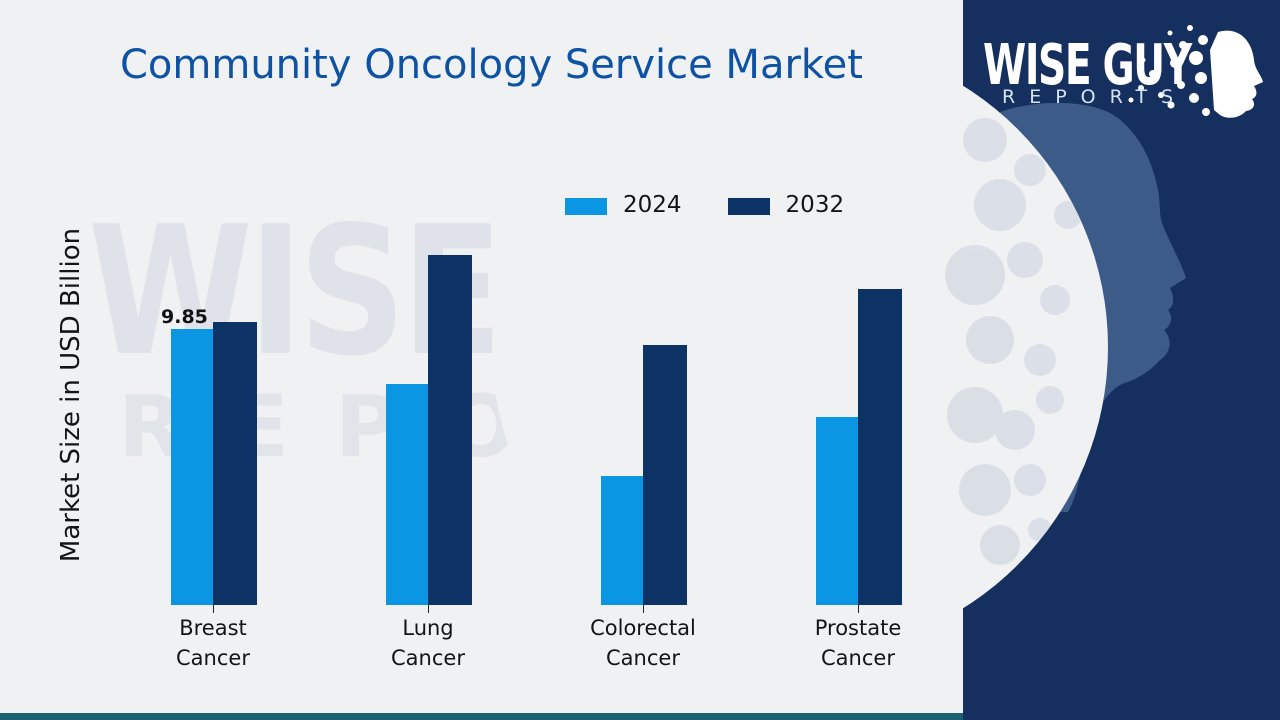 The height and width of the screenshot is (720, 1280). Describe the element at coordinates (622, 540) in the screenshot. I see `bar-2024-colorectal-cancer` at that location.